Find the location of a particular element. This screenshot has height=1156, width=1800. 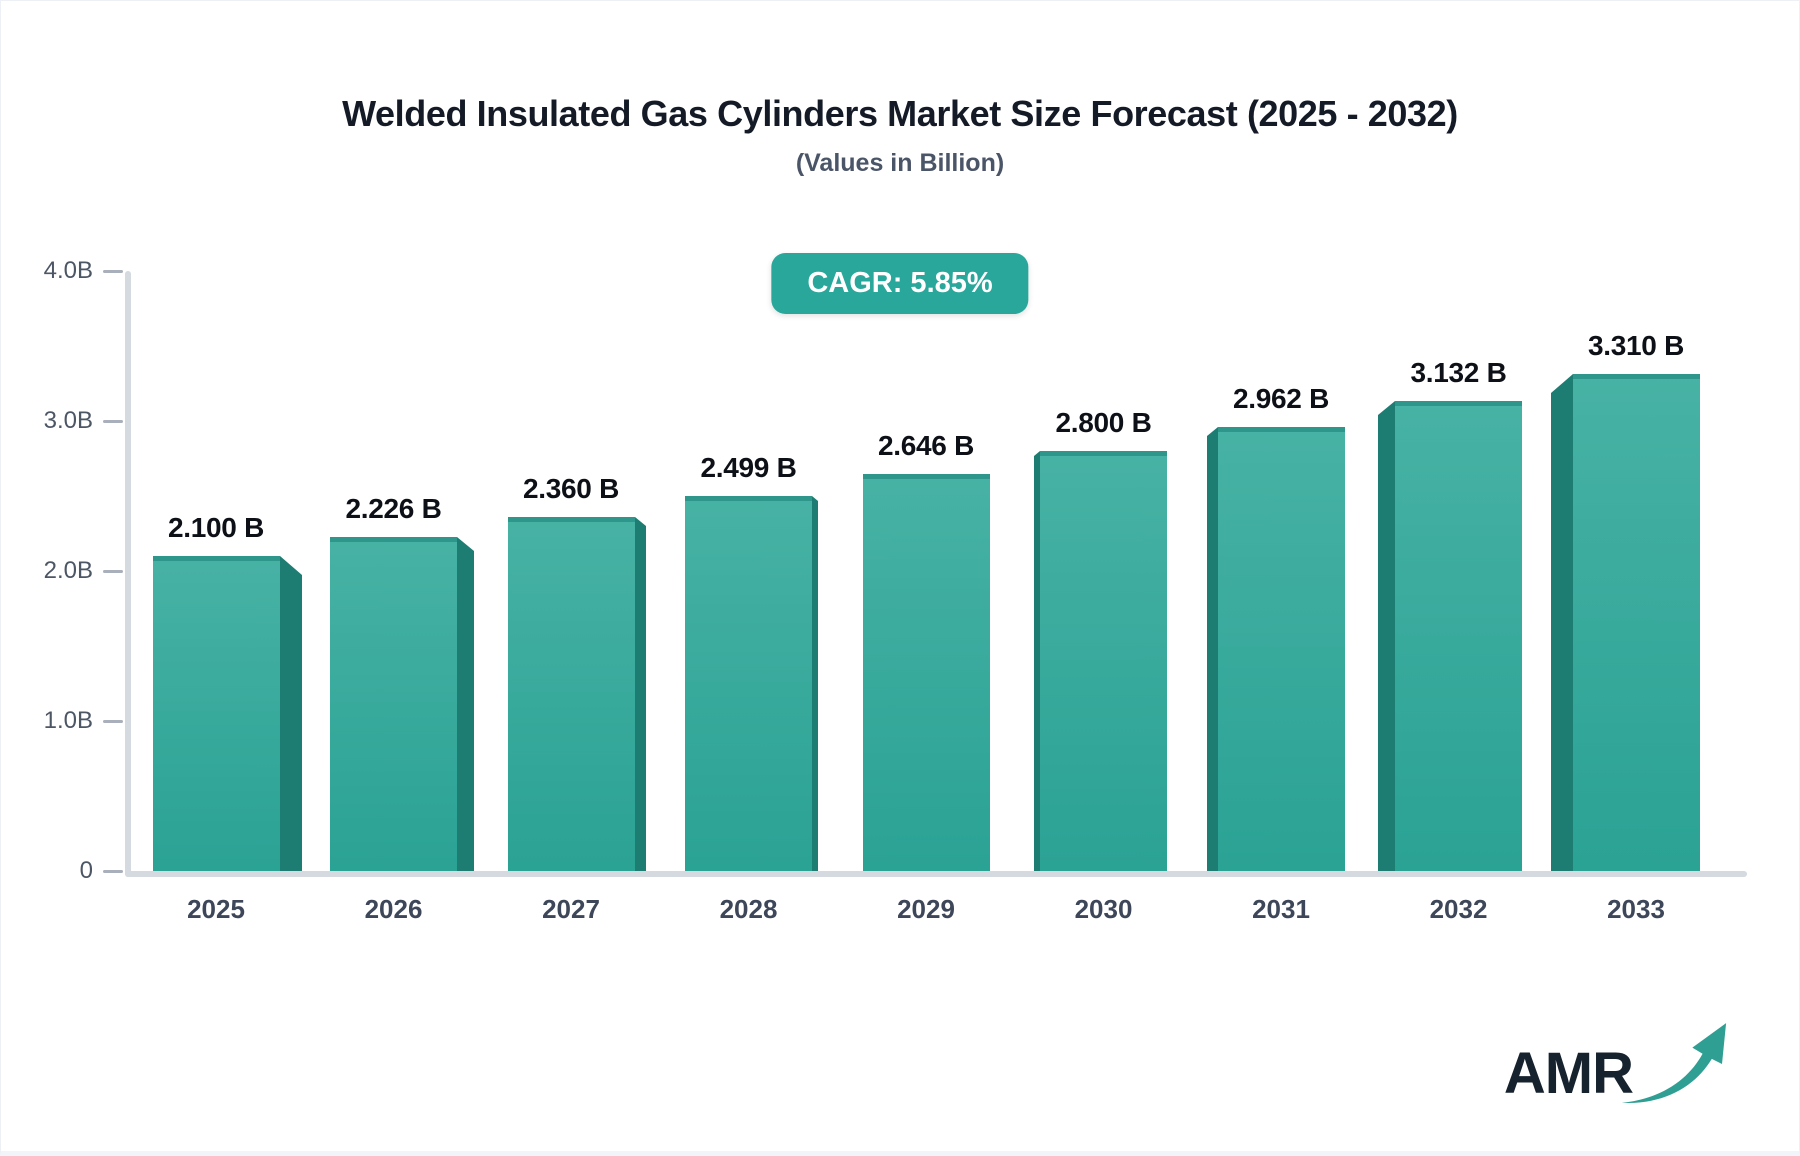

amr-logo: AMR is located at coordinates (1619, 1061).